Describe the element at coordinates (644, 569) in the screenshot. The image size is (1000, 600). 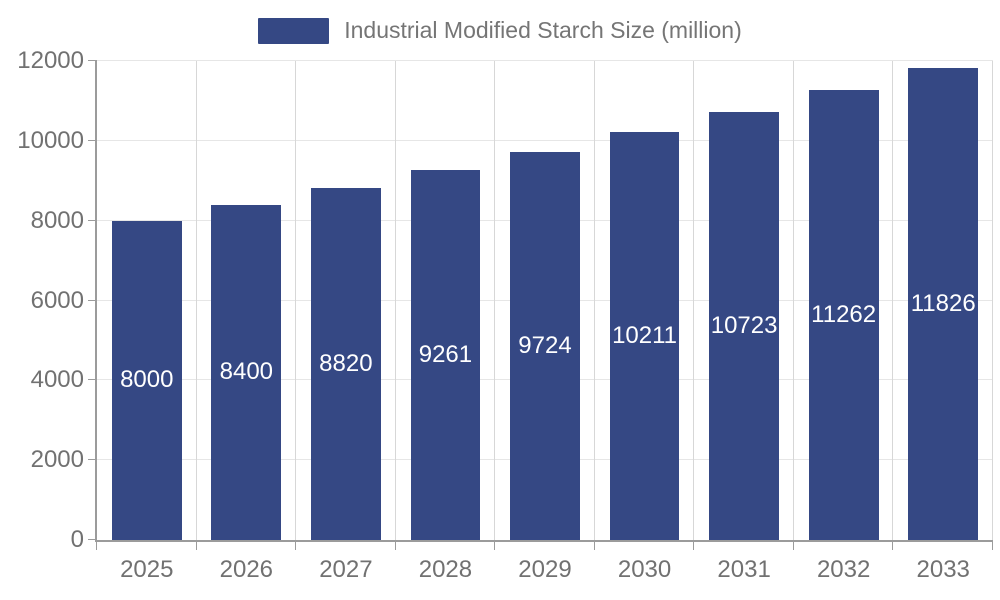
I see `x-tick-label-2030: 2030` at that location.